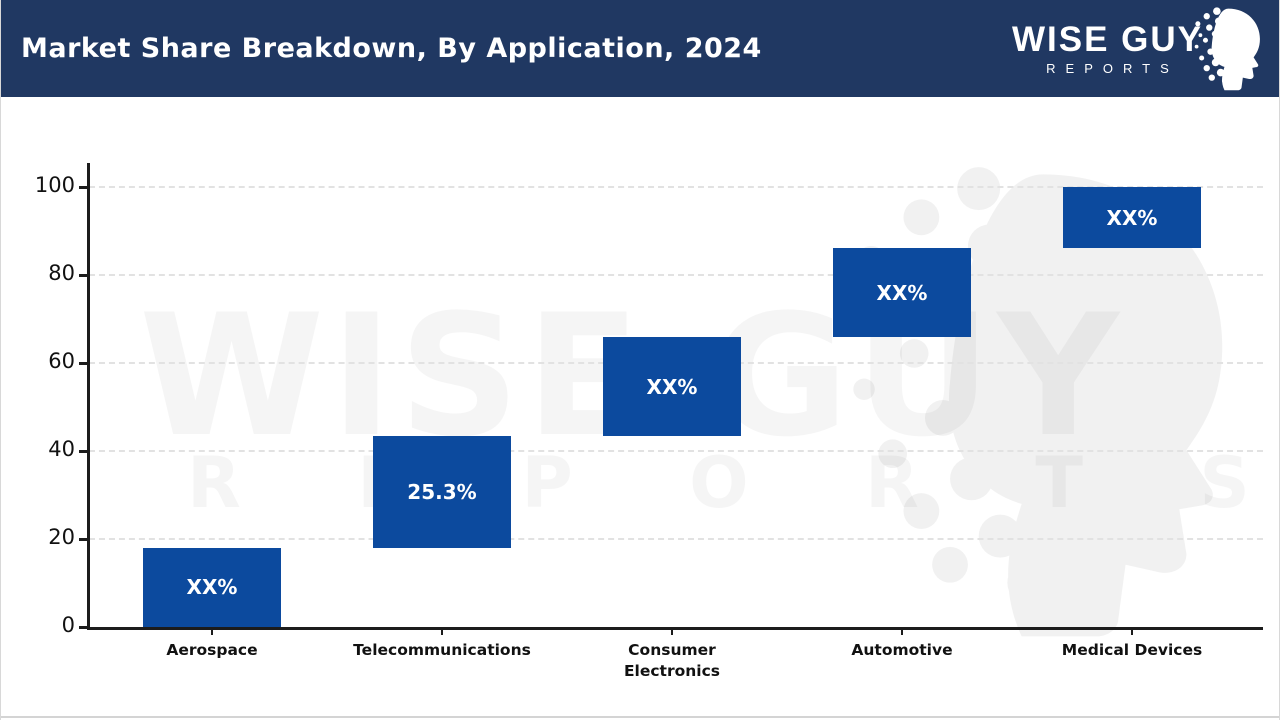 The width and height of the screenshot is (1280, 720). I want to click on y-axis-line, so click(88, 396).